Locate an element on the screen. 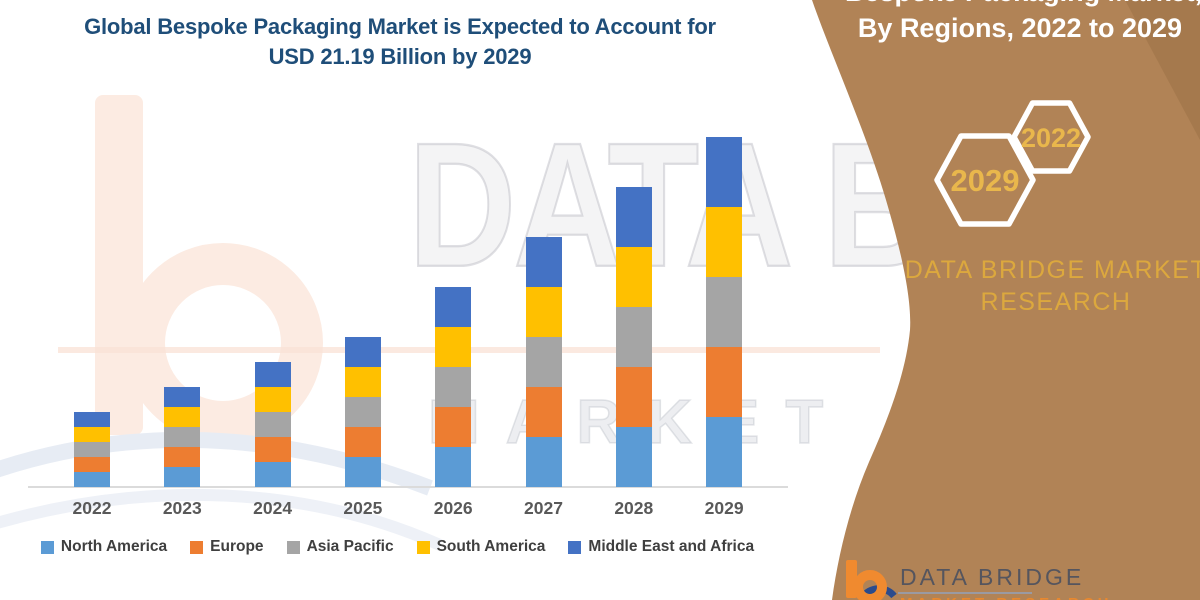 This screenshot has width=1200, height=600. footer-logo-brand: DATA BRIDGE is located at coordinates (992, 577).